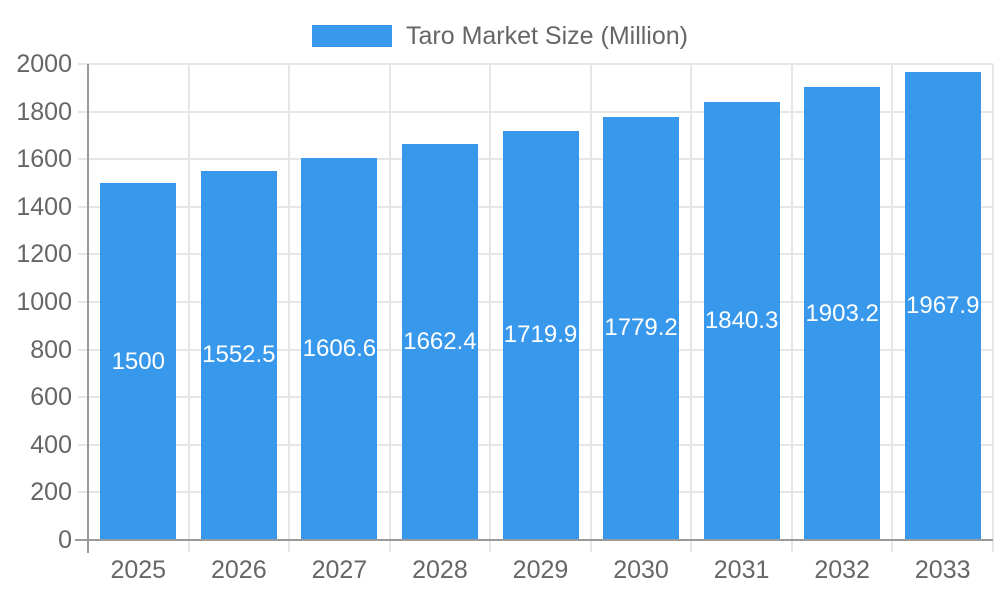 Image resolution: width=1000 pixels, height=600 pixels. I want to click on bar-2032, so click(842, 313).